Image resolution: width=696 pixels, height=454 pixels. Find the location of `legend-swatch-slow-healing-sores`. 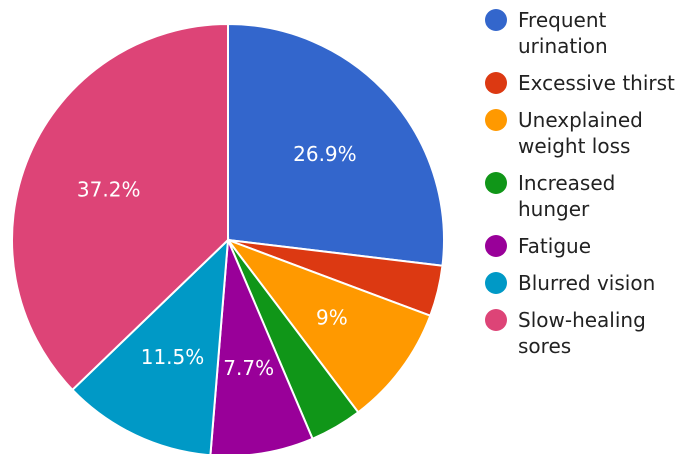

legend-swatch-slow-healing-sores is located at coordinates (496, 320).